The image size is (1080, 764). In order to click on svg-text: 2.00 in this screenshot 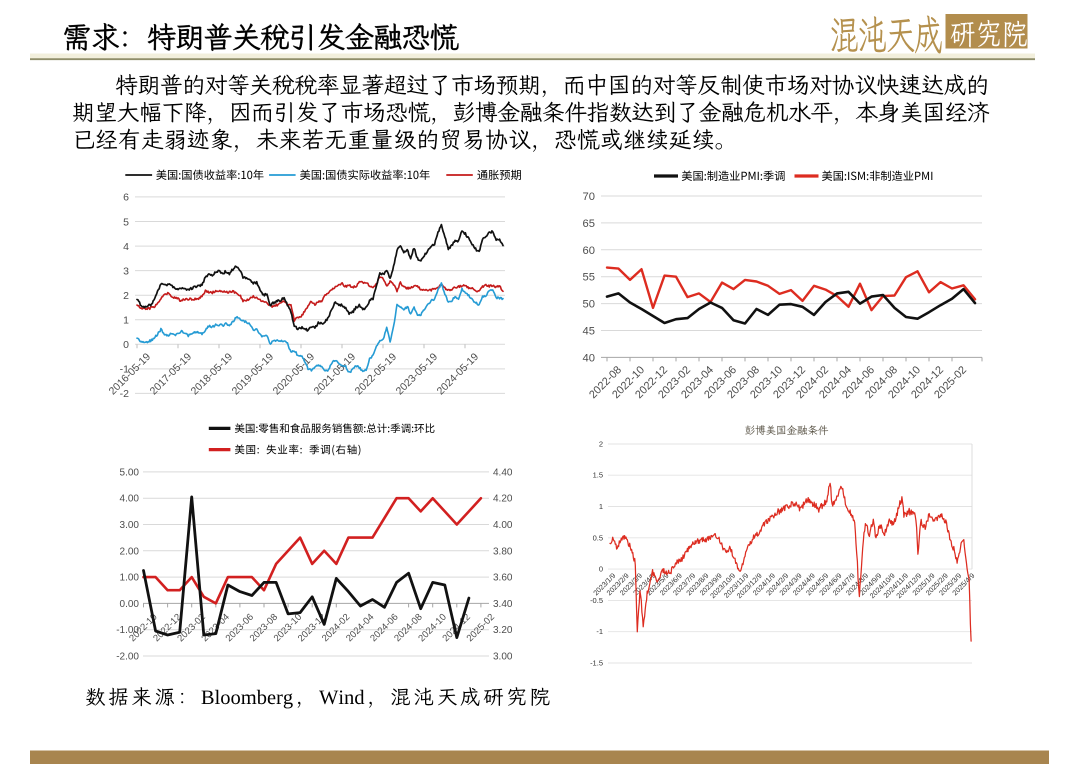, I will do `click(130, 551)`.